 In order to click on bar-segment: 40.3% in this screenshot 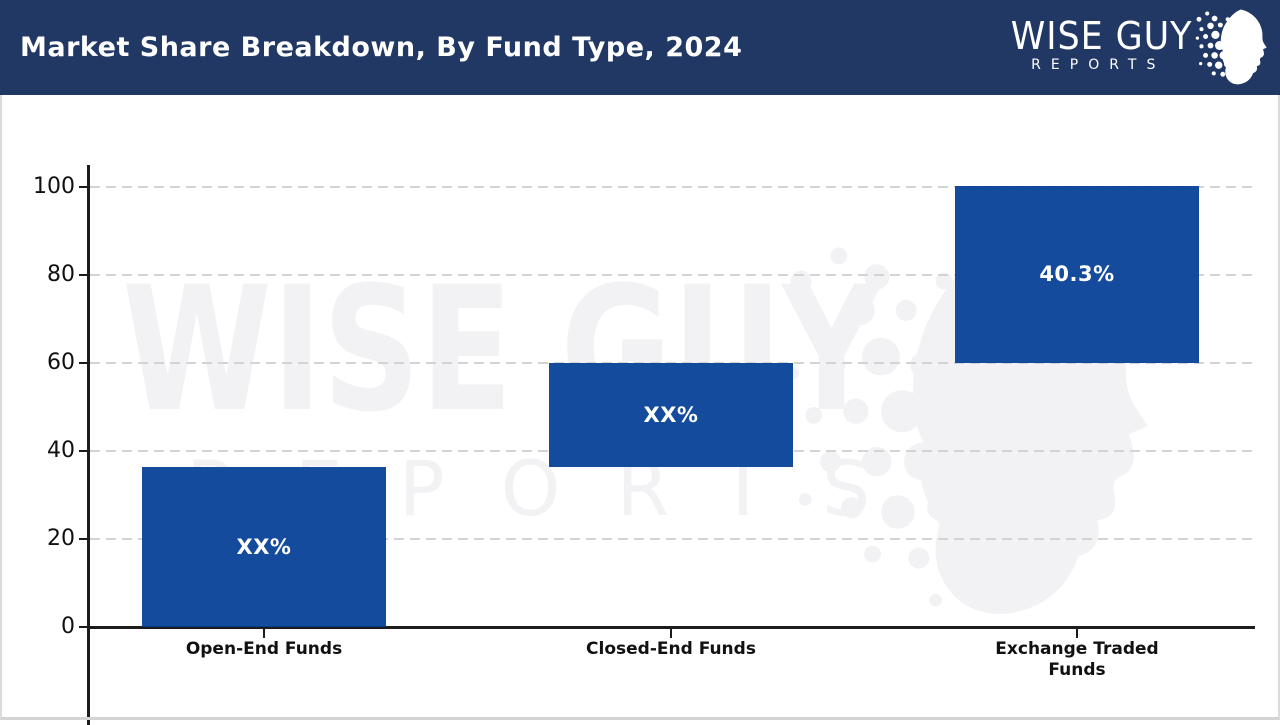, I will do `click(1077, 274)`.